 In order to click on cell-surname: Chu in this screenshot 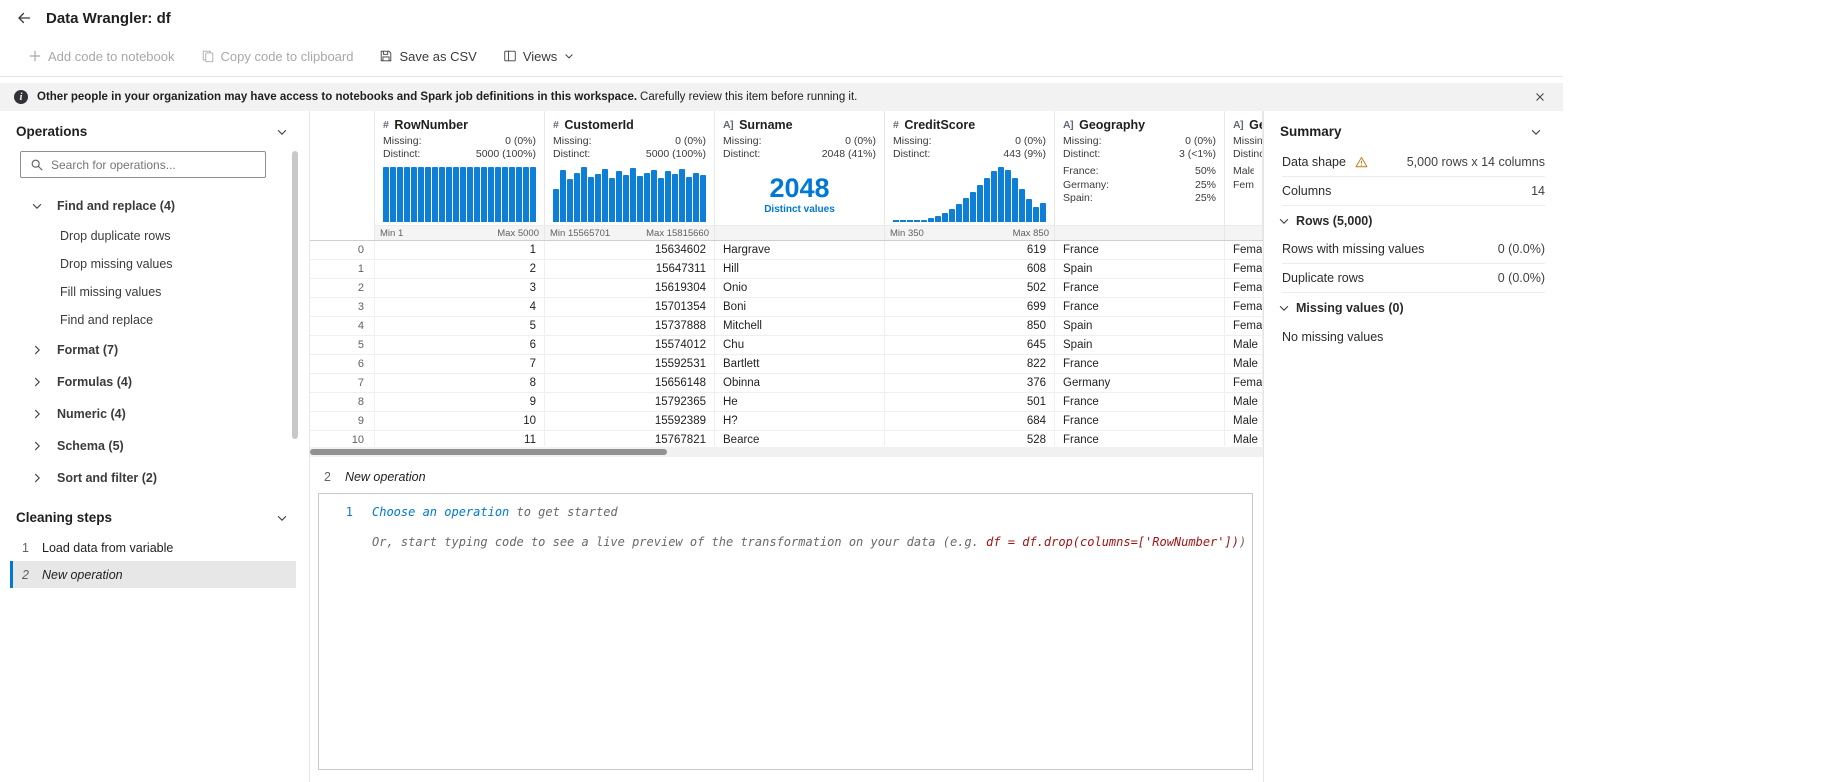, I will do `click(800, 345)`.